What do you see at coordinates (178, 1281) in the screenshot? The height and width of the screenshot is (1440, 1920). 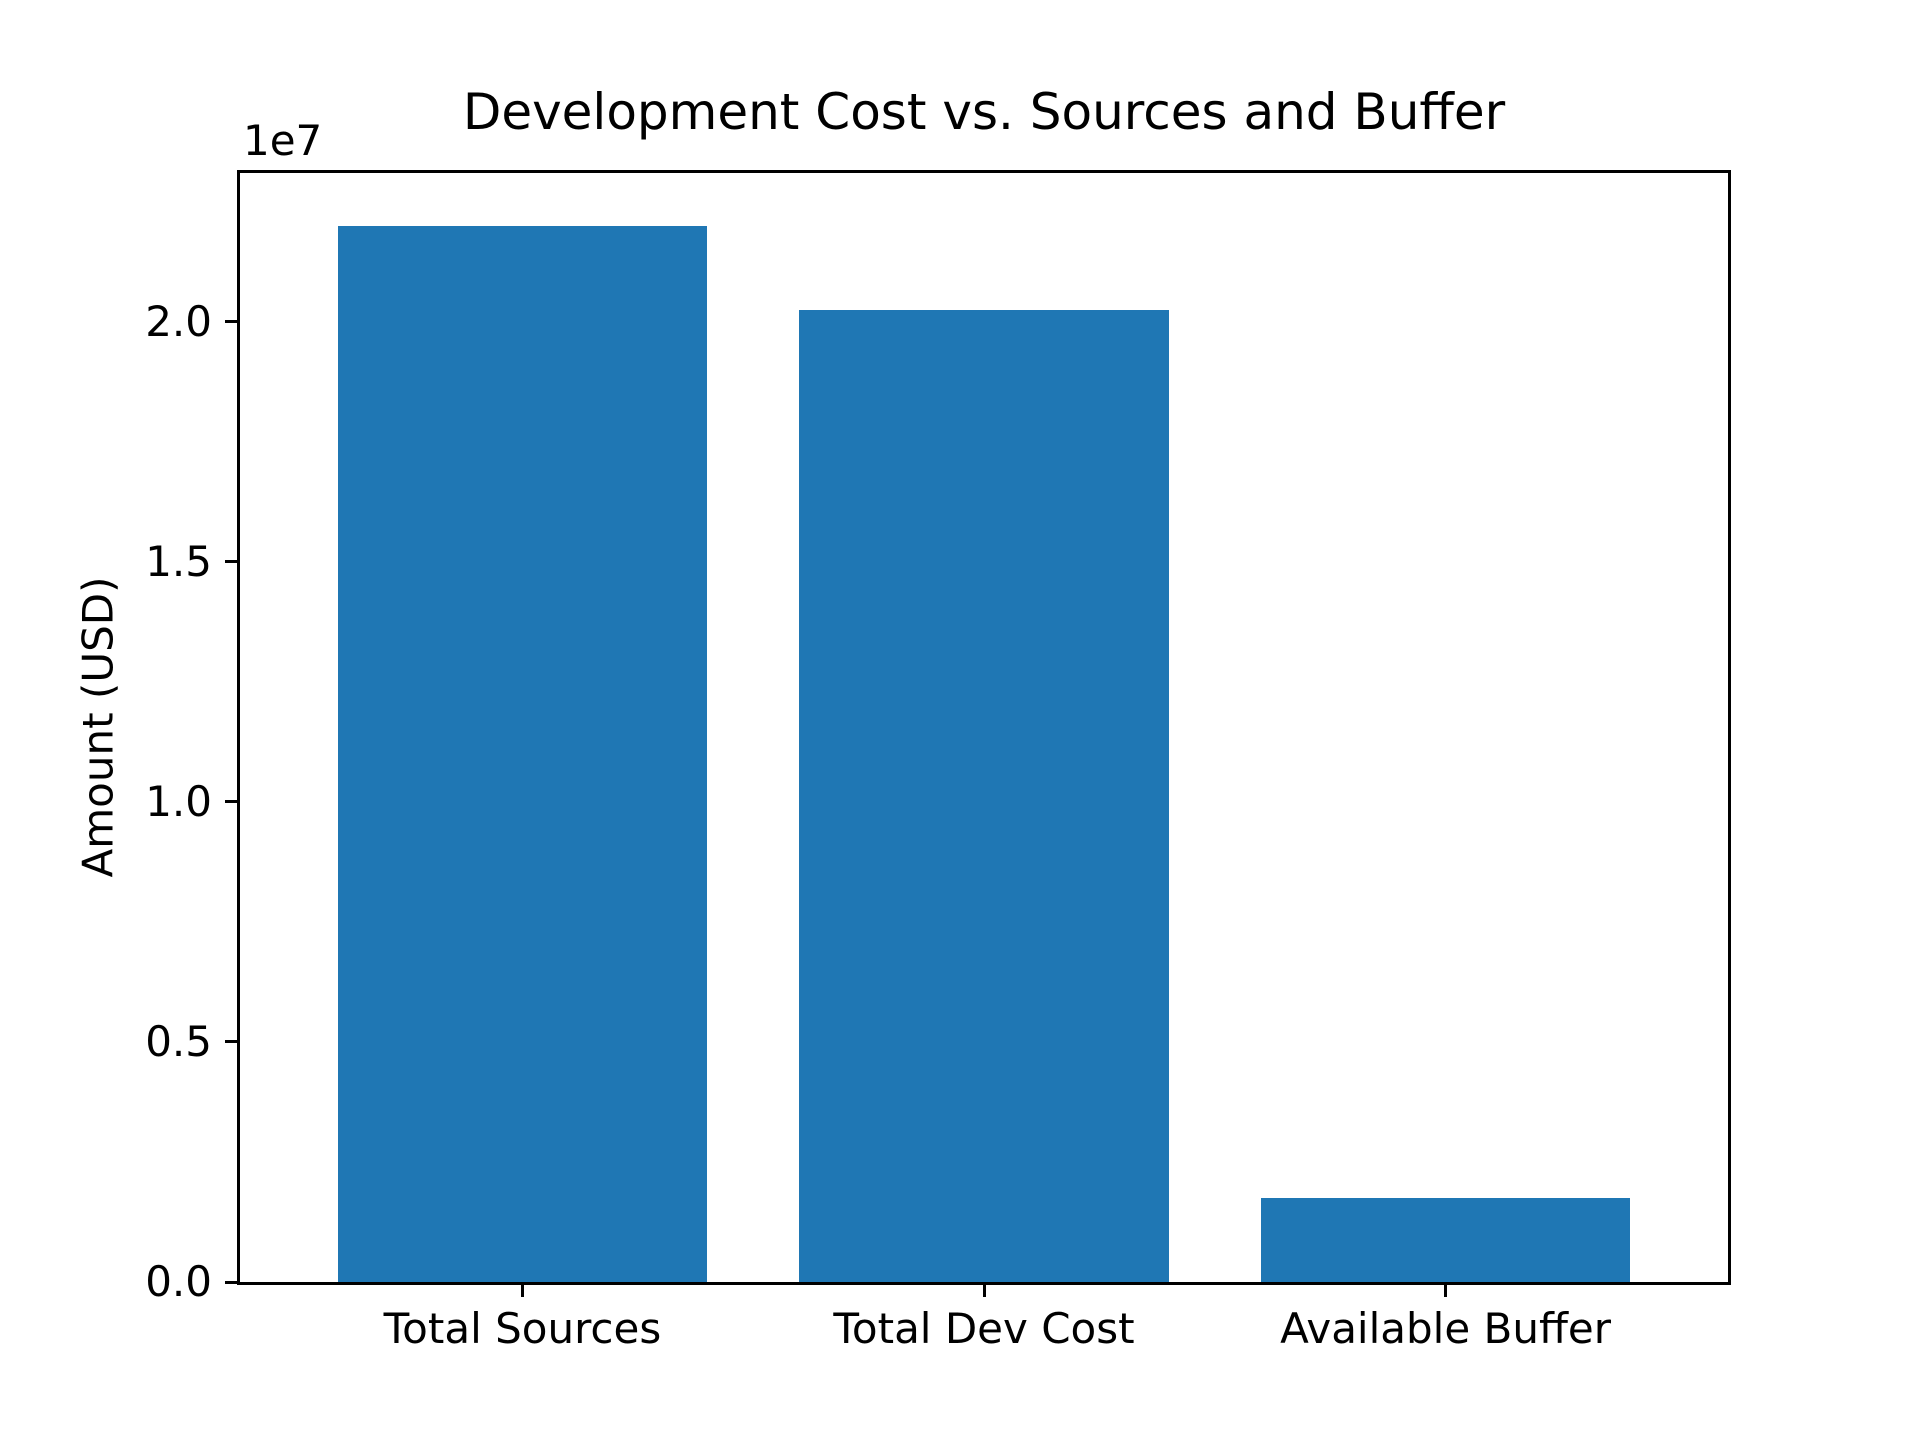 I see `y-tick-label: 0.0` at bounding box center [178, 1281].